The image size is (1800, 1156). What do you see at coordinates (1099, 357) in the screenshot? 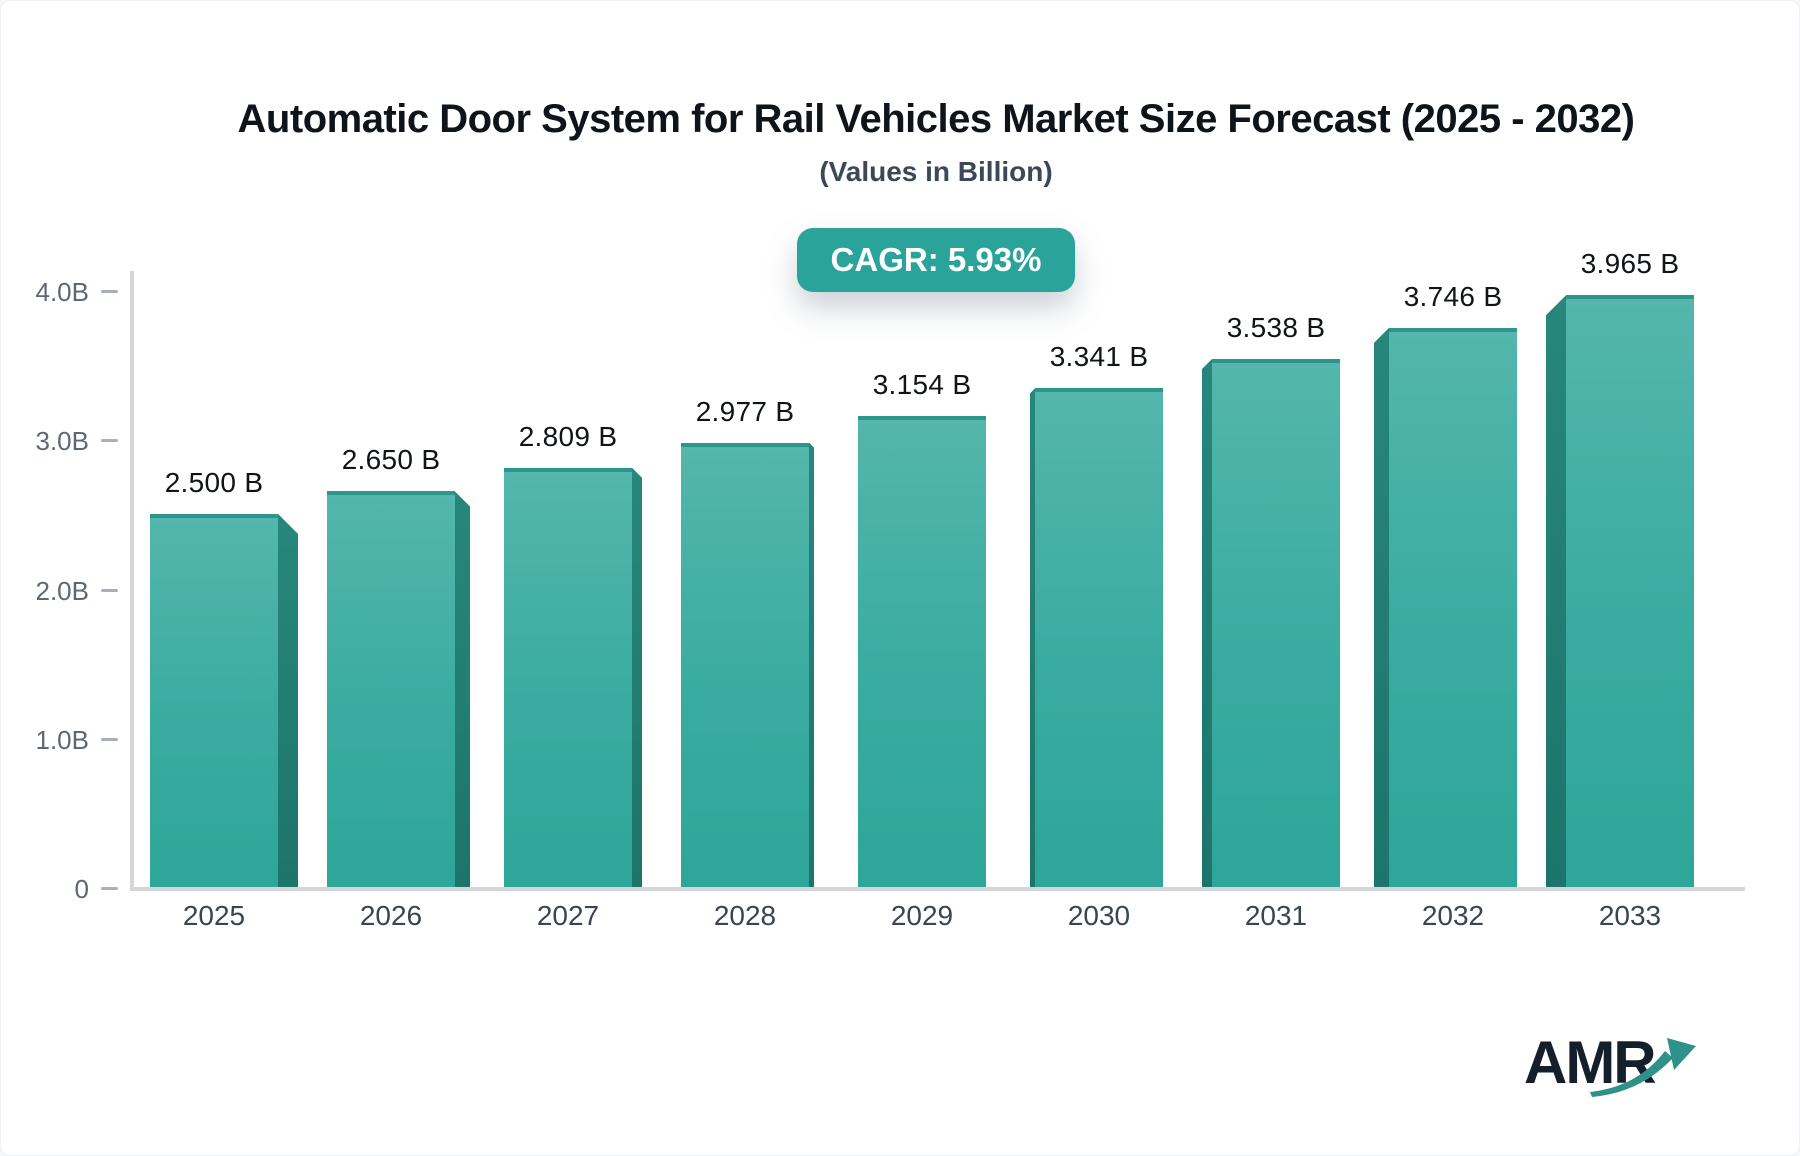
I see `bar-value-label: 3.341 B` at bounding box center [1099, 357].